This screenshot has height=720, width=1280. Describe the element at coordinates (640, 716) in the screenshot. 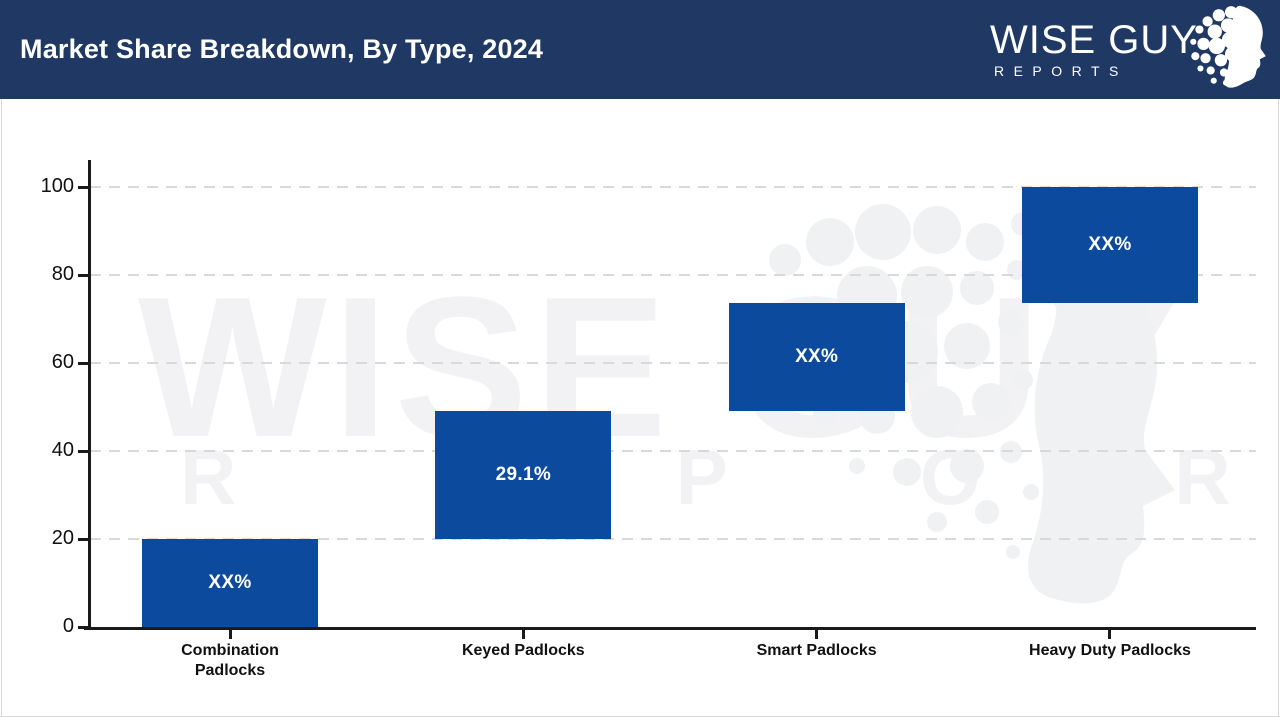

I see `figure-bottom-border` at that location.